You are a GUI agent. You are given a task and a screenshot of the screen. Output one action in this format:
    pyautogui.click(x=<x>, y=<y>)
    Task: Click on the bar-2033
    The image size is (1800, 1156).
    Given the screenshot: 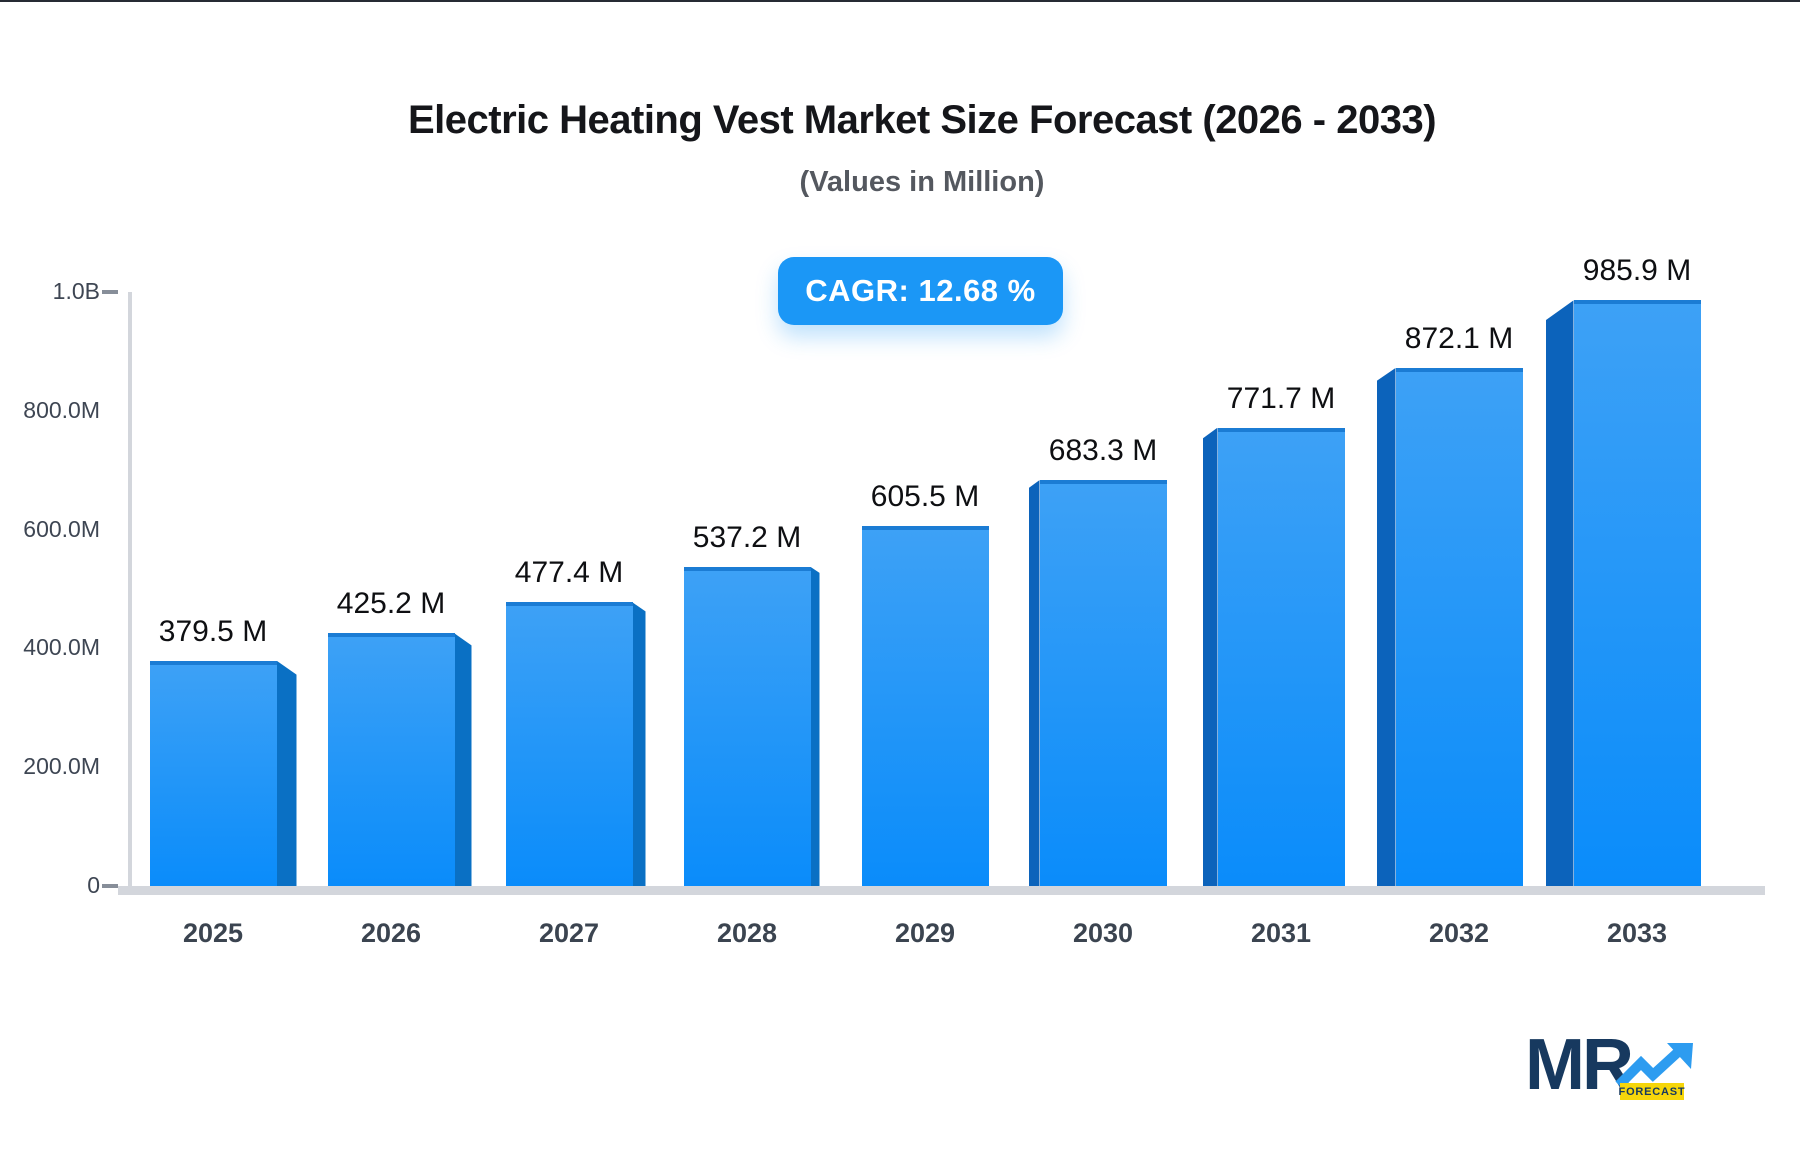 What is the action you would take?
    pyautogui.click(x=1637, y=593)
    